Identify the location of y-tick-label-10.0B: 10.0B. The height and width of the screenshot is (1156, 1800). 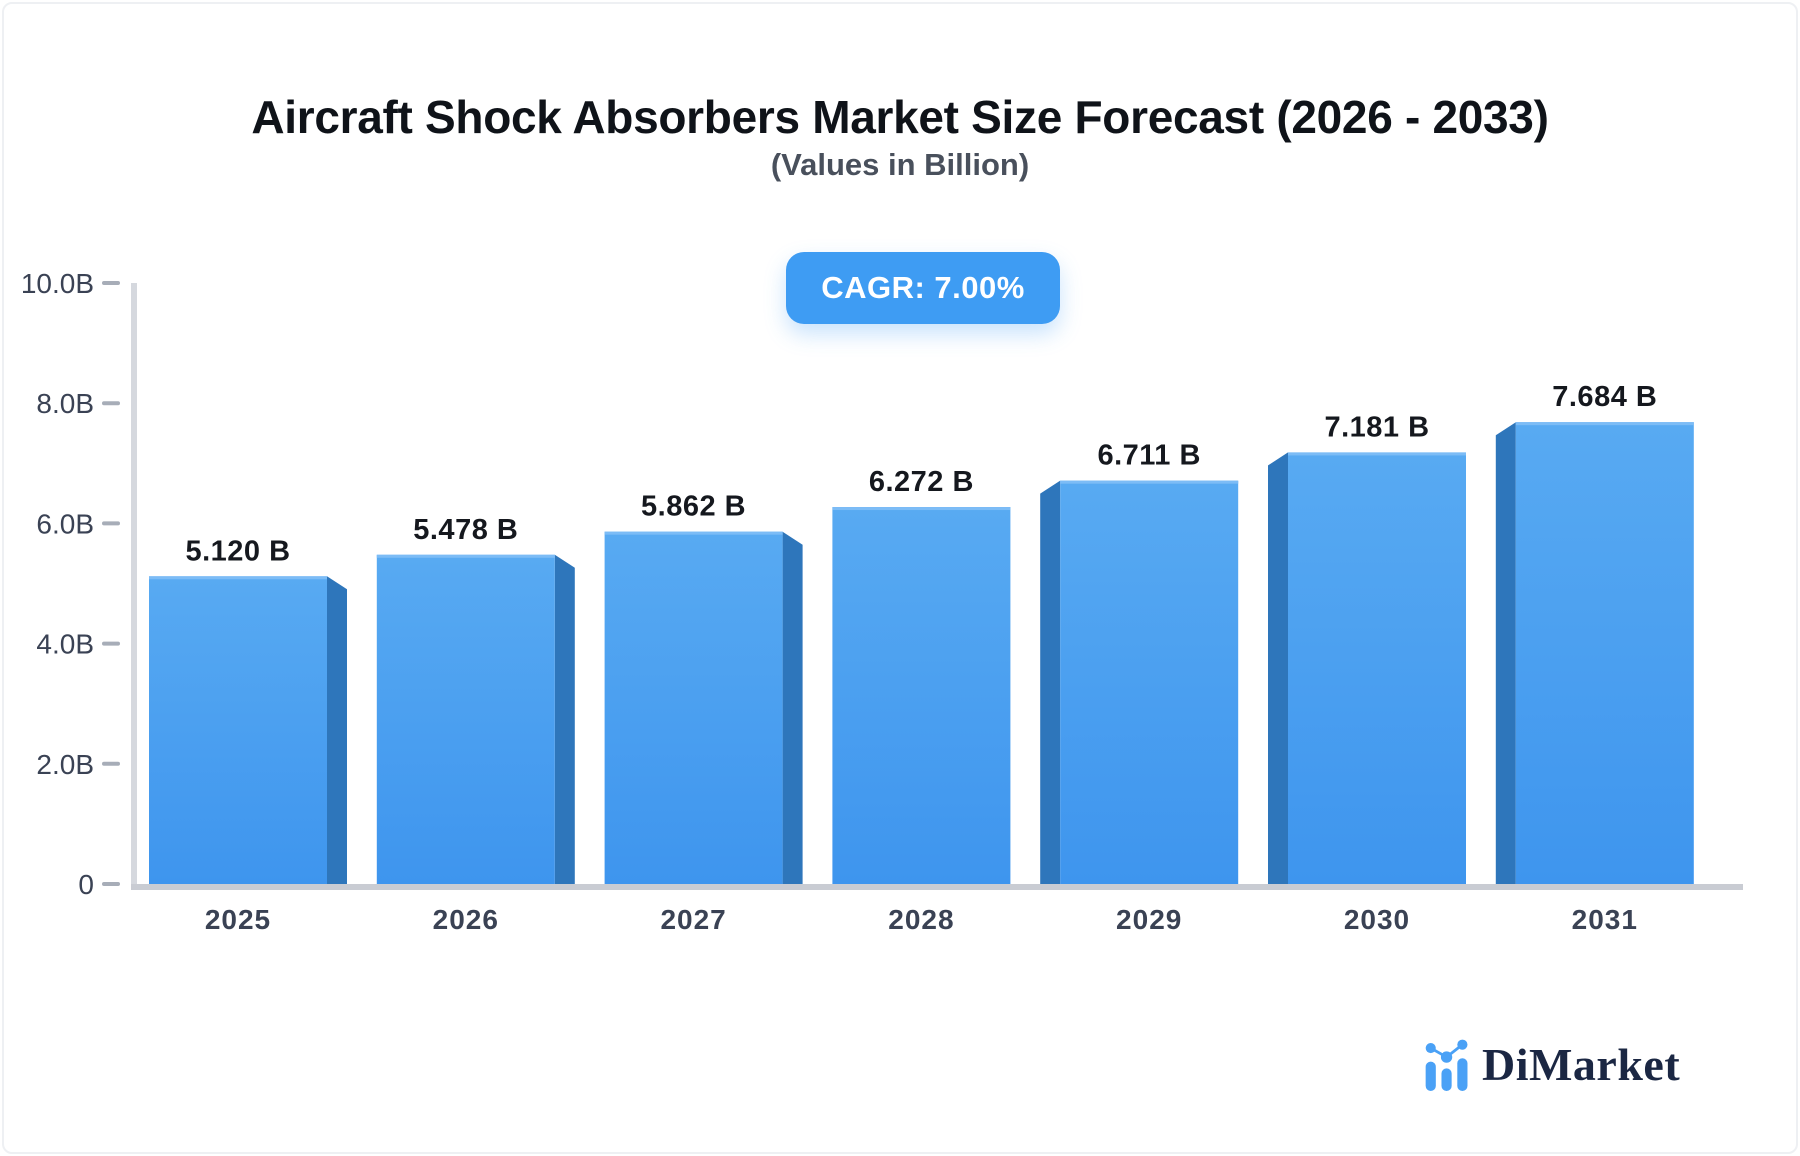
(57, 283).